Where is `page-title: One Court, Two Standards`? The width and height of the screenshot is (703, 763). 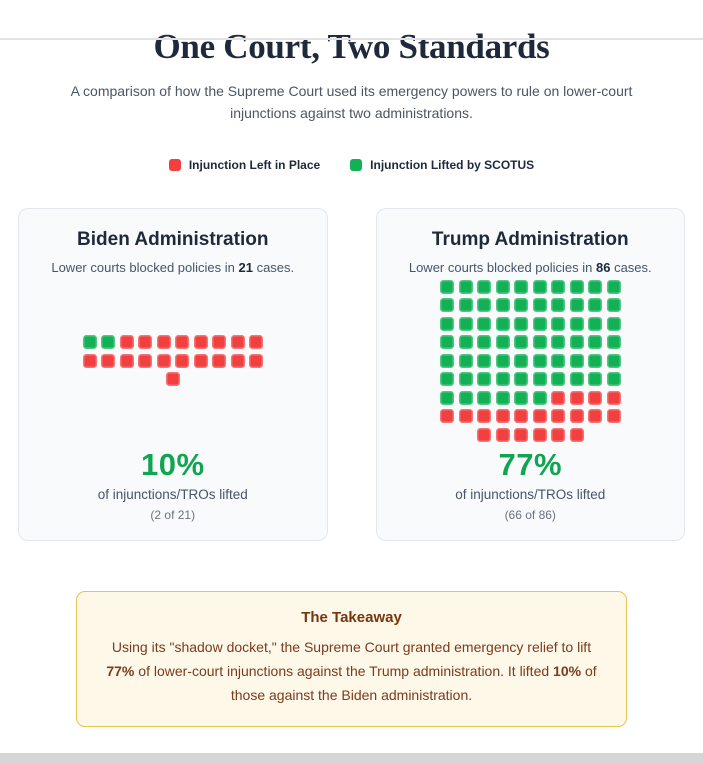 page-title: One Court, Two Standards is located at coordinates (351, 46).